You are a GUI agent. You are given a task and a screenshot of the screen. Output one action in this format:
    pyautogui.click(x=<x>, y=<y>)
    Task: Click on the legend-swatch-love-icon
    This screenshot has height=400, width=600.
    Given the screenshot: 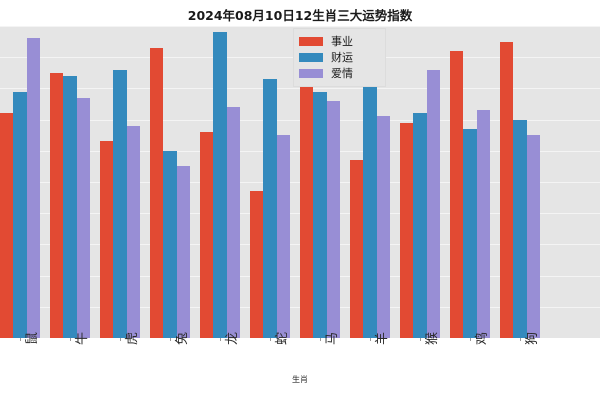 What is the action you would take?
    pyautogui.click(x=311, y=73)
    